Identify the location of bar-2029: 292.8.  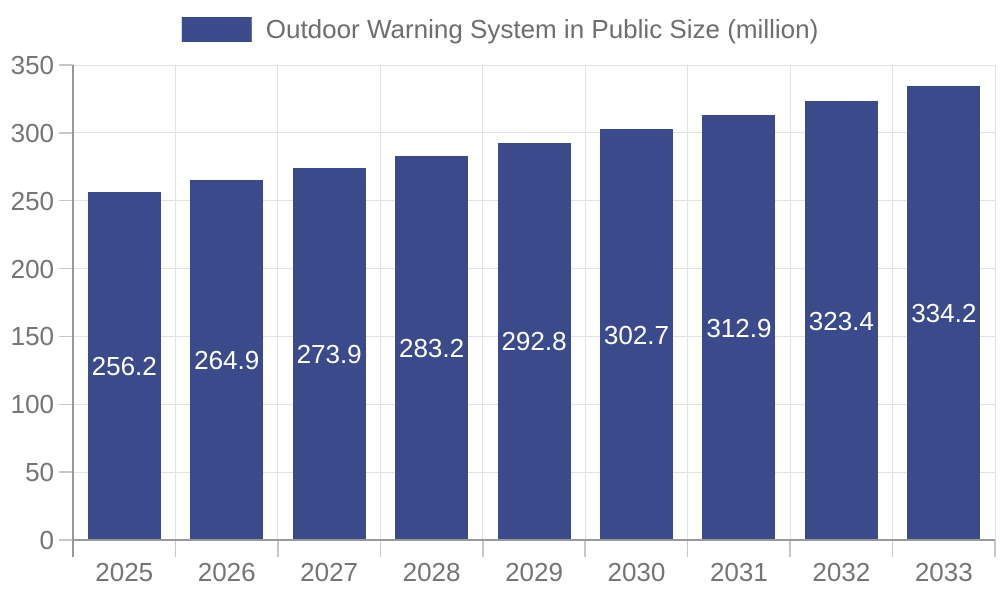
(534, 341).